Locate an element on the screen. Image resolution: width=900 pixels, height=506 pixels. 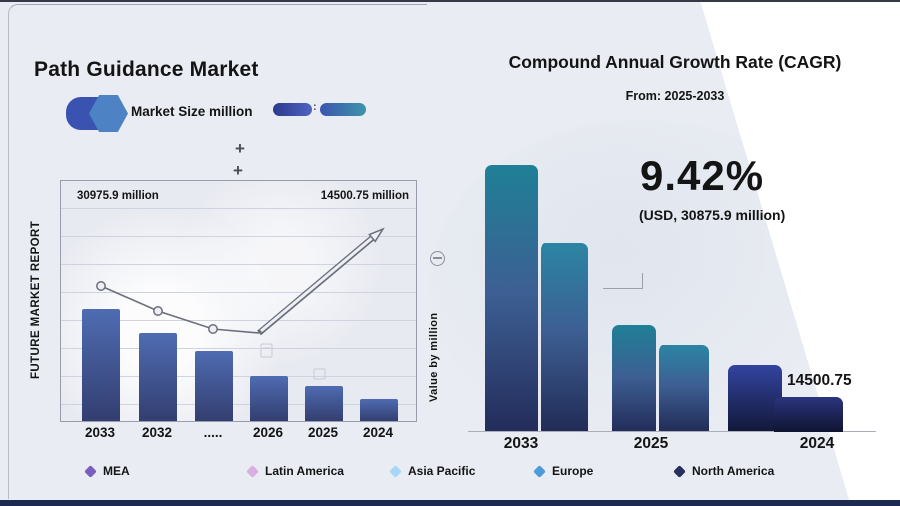
bar-2026 is located at coordinates (269, 398).